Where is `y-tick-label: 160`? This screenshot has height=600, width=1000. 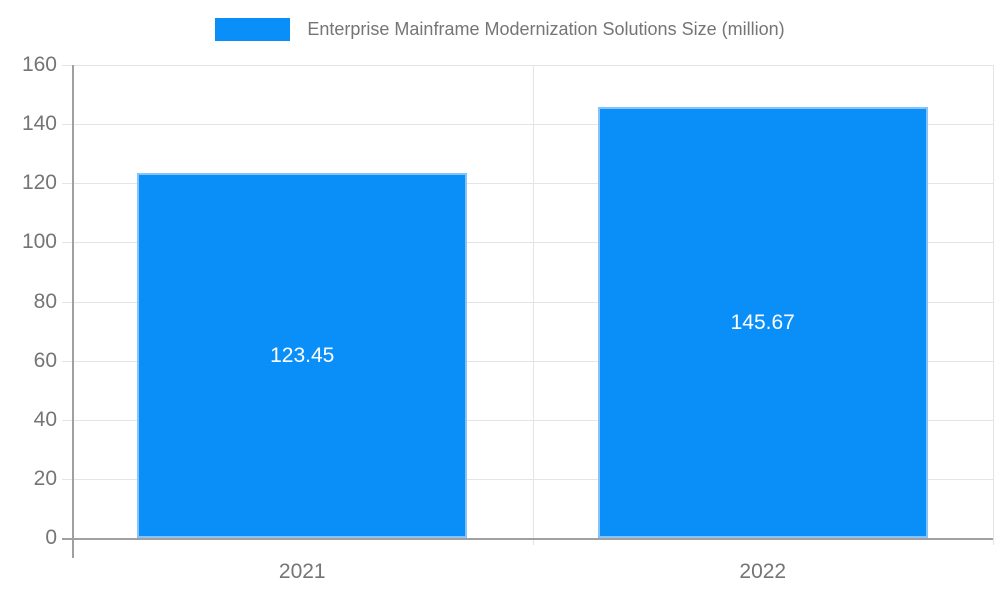
y-tick-label: 160 is located at coordinates (39, 64).